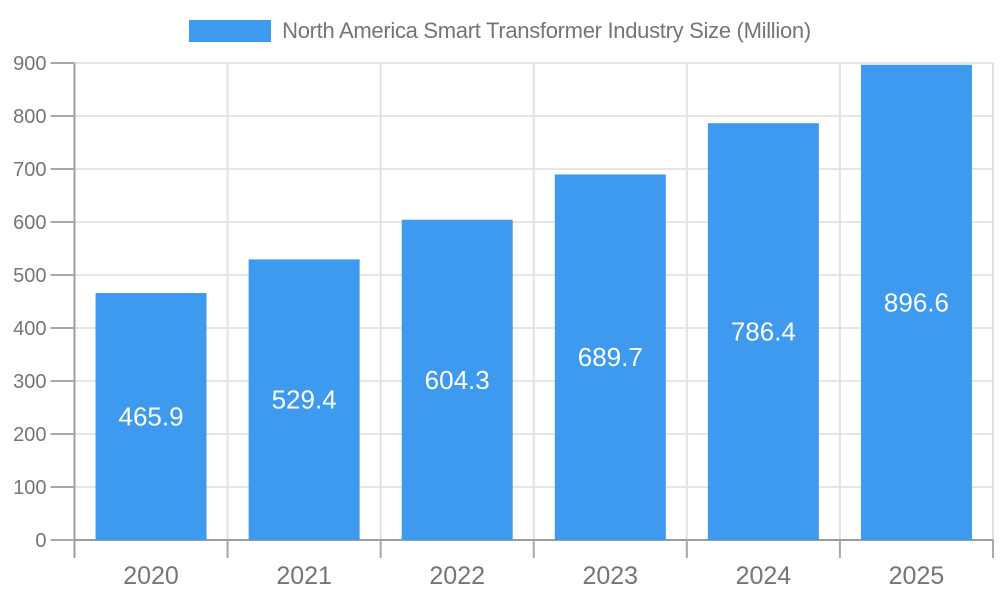 The width and height of the screenshot is (1000, 600). I want to click on x-axis-tick-label: 2021, so click(304, 576).